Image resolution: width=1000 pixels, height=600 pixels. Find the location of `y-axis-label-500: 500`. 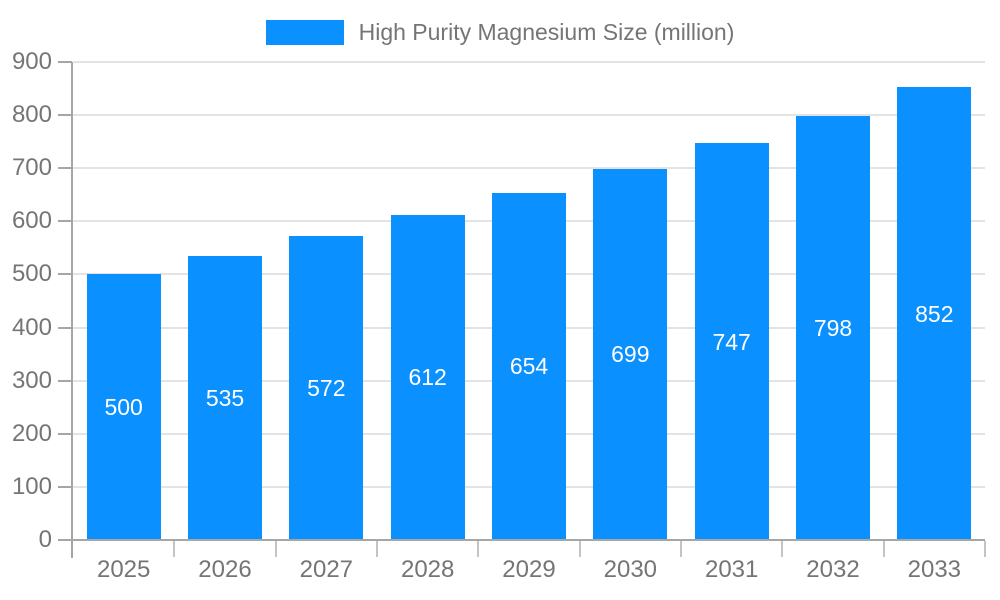

y-axis-label-500: 500 is located at coordinates (31, 274).